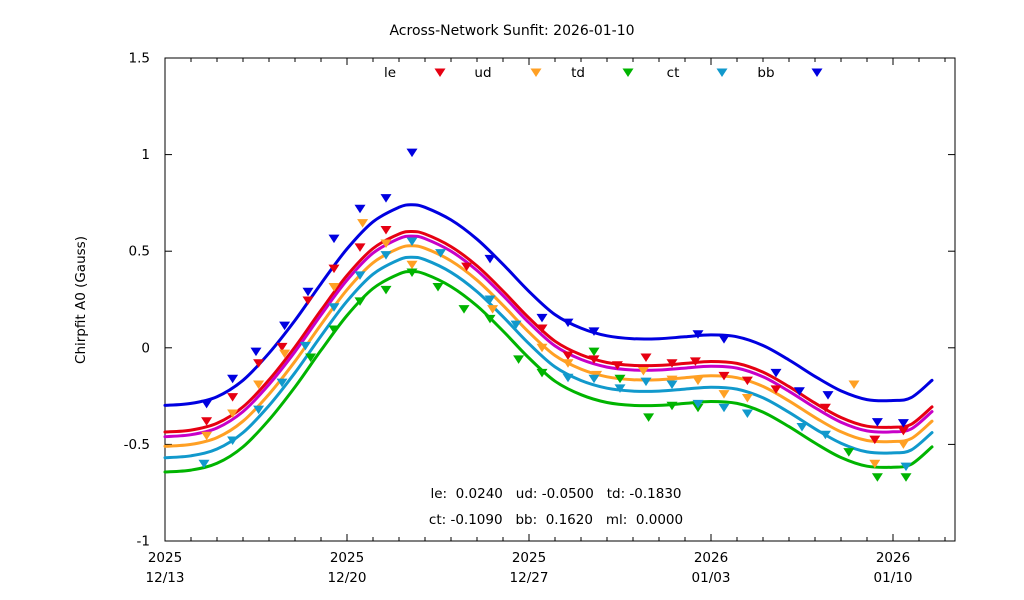  What do you see at coordinates (440, 72) in the screenshot?
I see `legend-marker-le` at bounding box center [440, 72].